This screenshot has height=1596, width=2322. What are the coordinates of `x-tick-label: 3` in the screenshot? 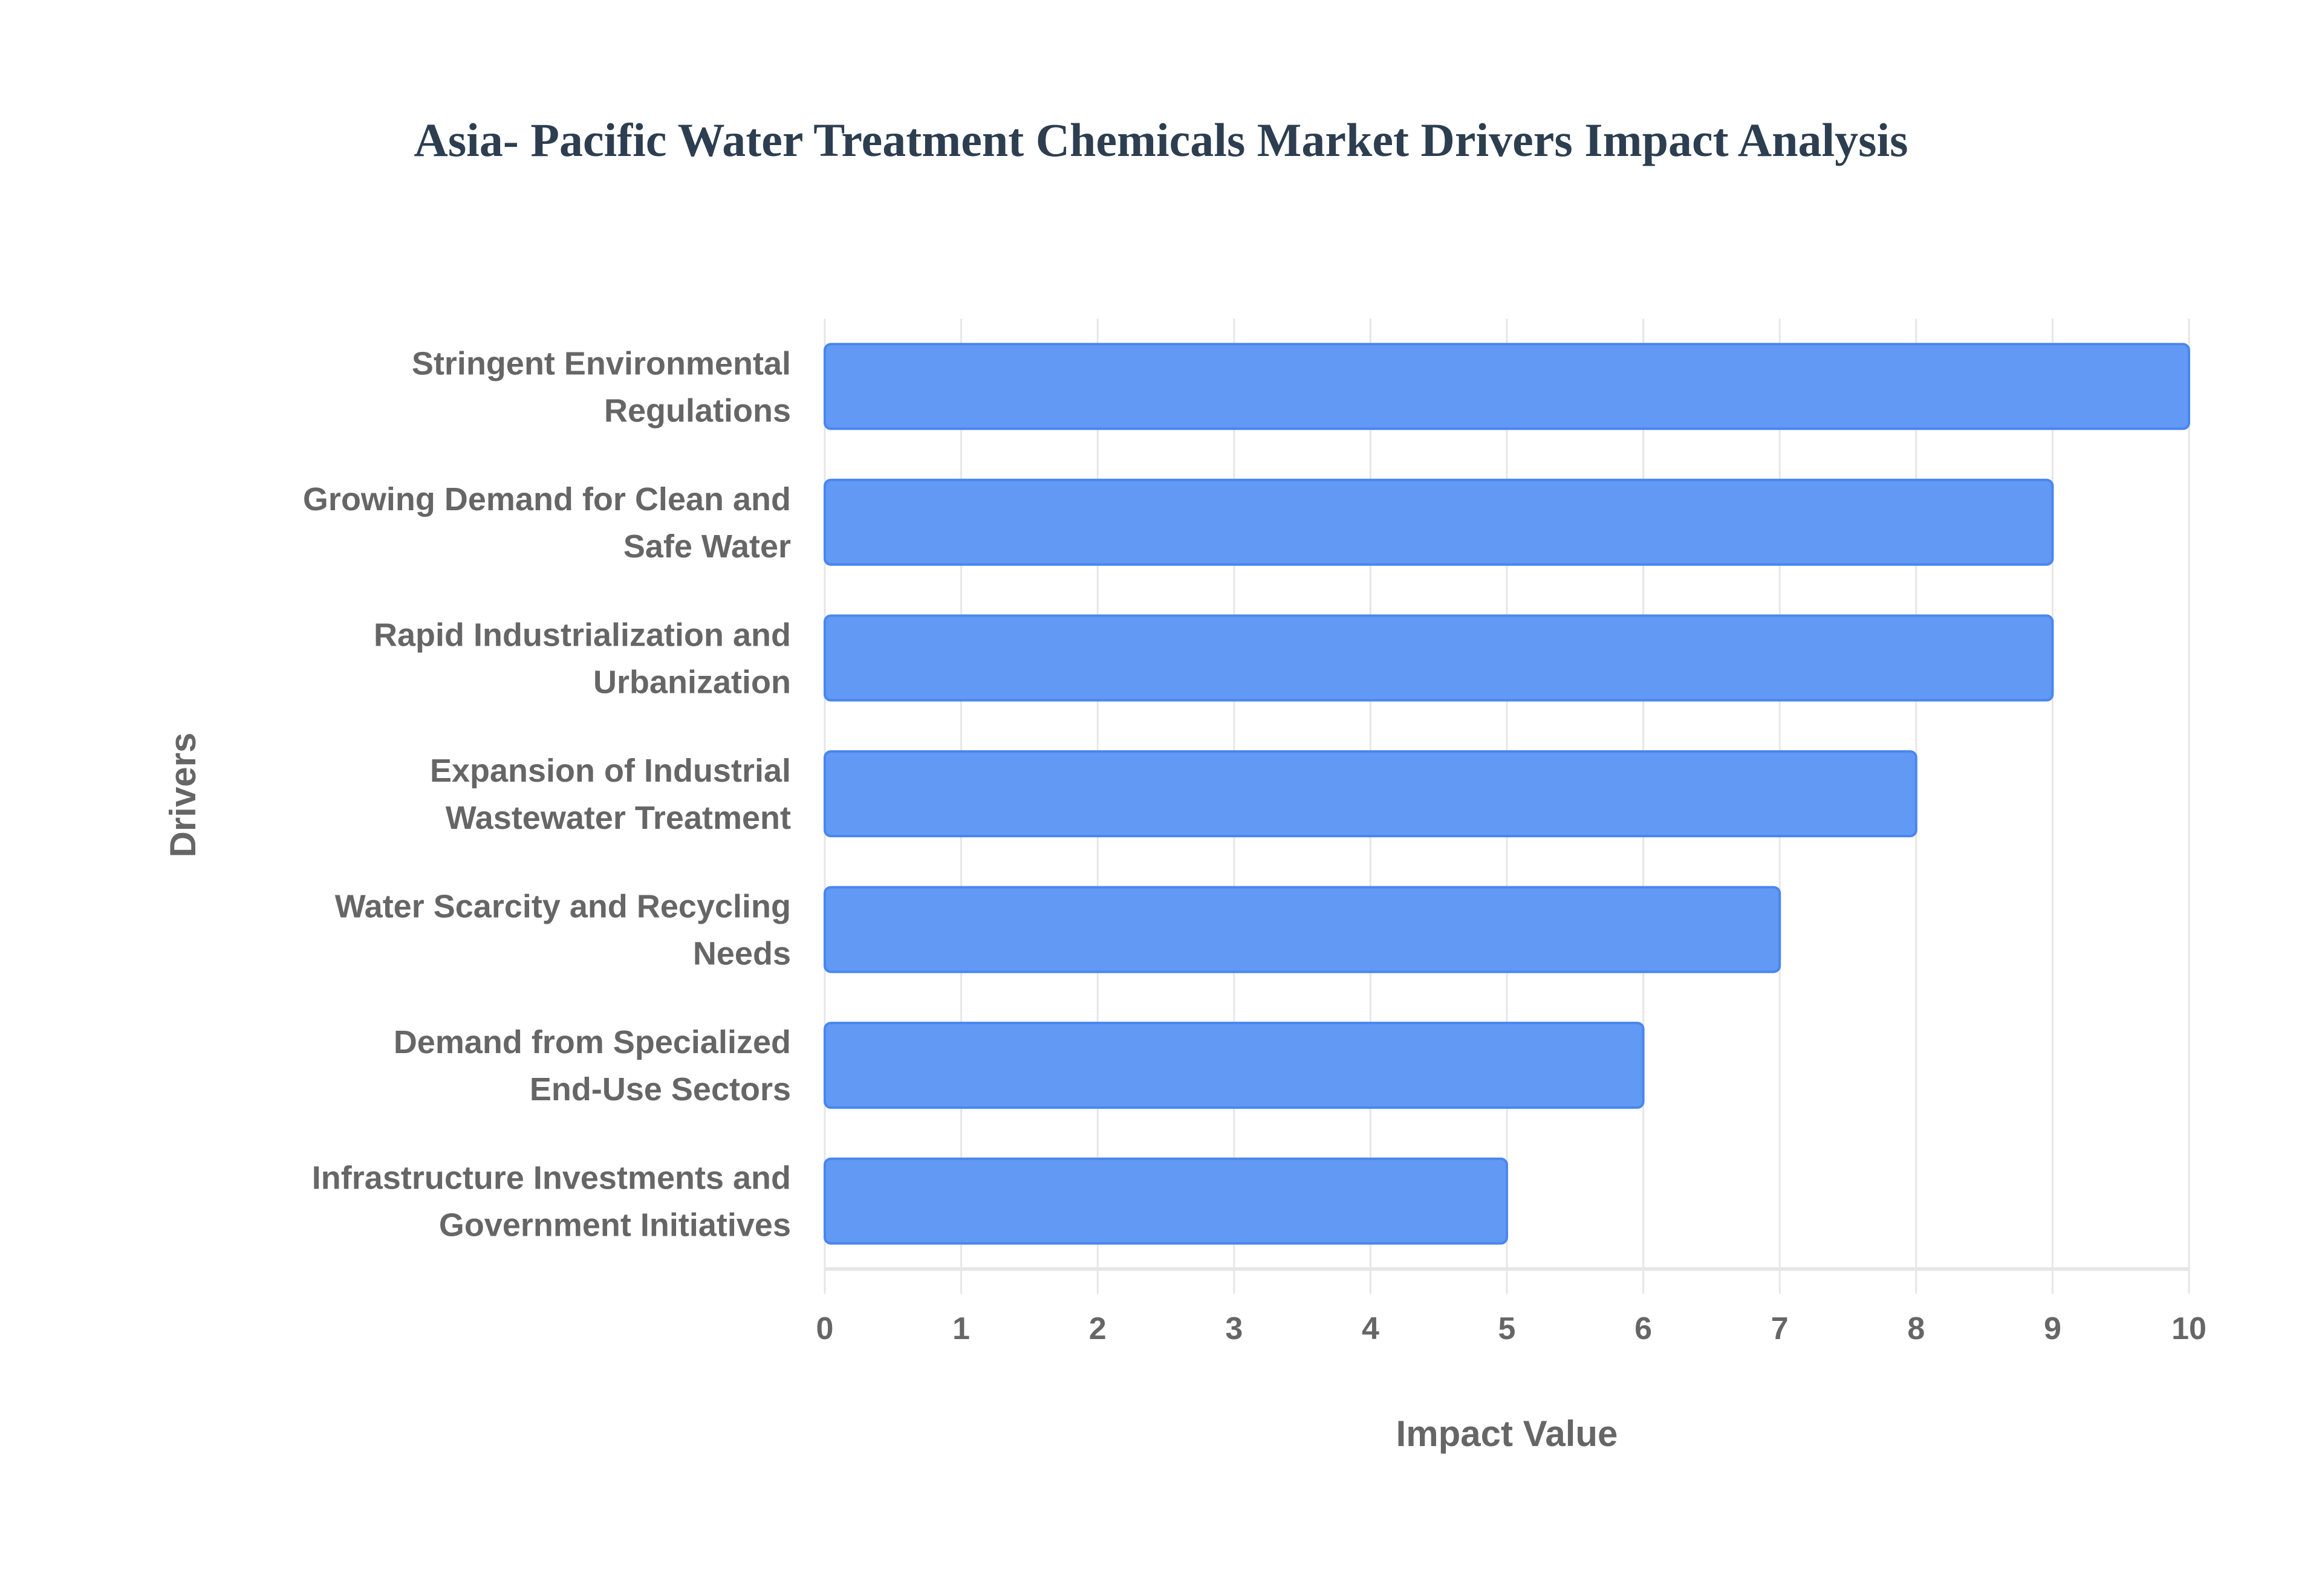 It's located at (1234, 1328).